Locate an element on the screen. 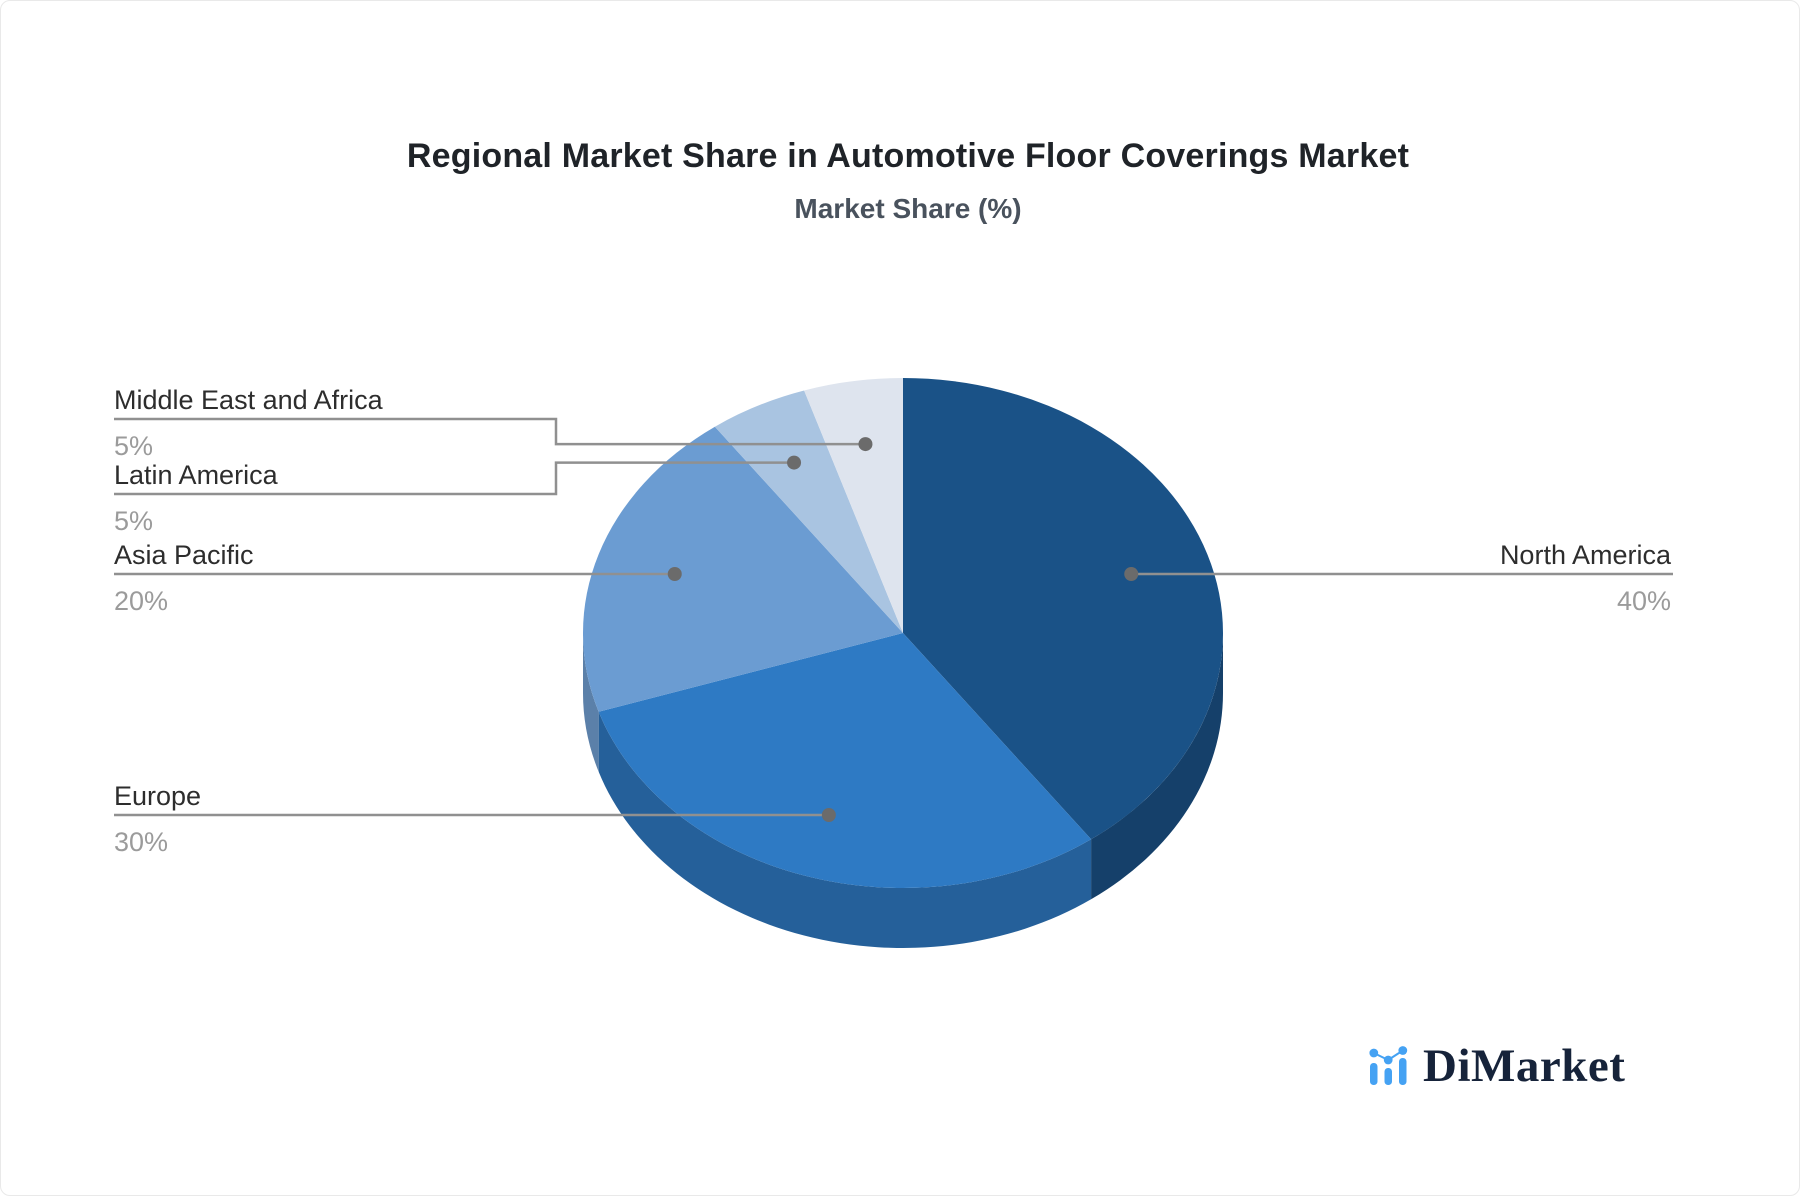 This screenshot has height=1196, width=1800. pie-value-north-america: 40% is located at coordinates (1643, 601).